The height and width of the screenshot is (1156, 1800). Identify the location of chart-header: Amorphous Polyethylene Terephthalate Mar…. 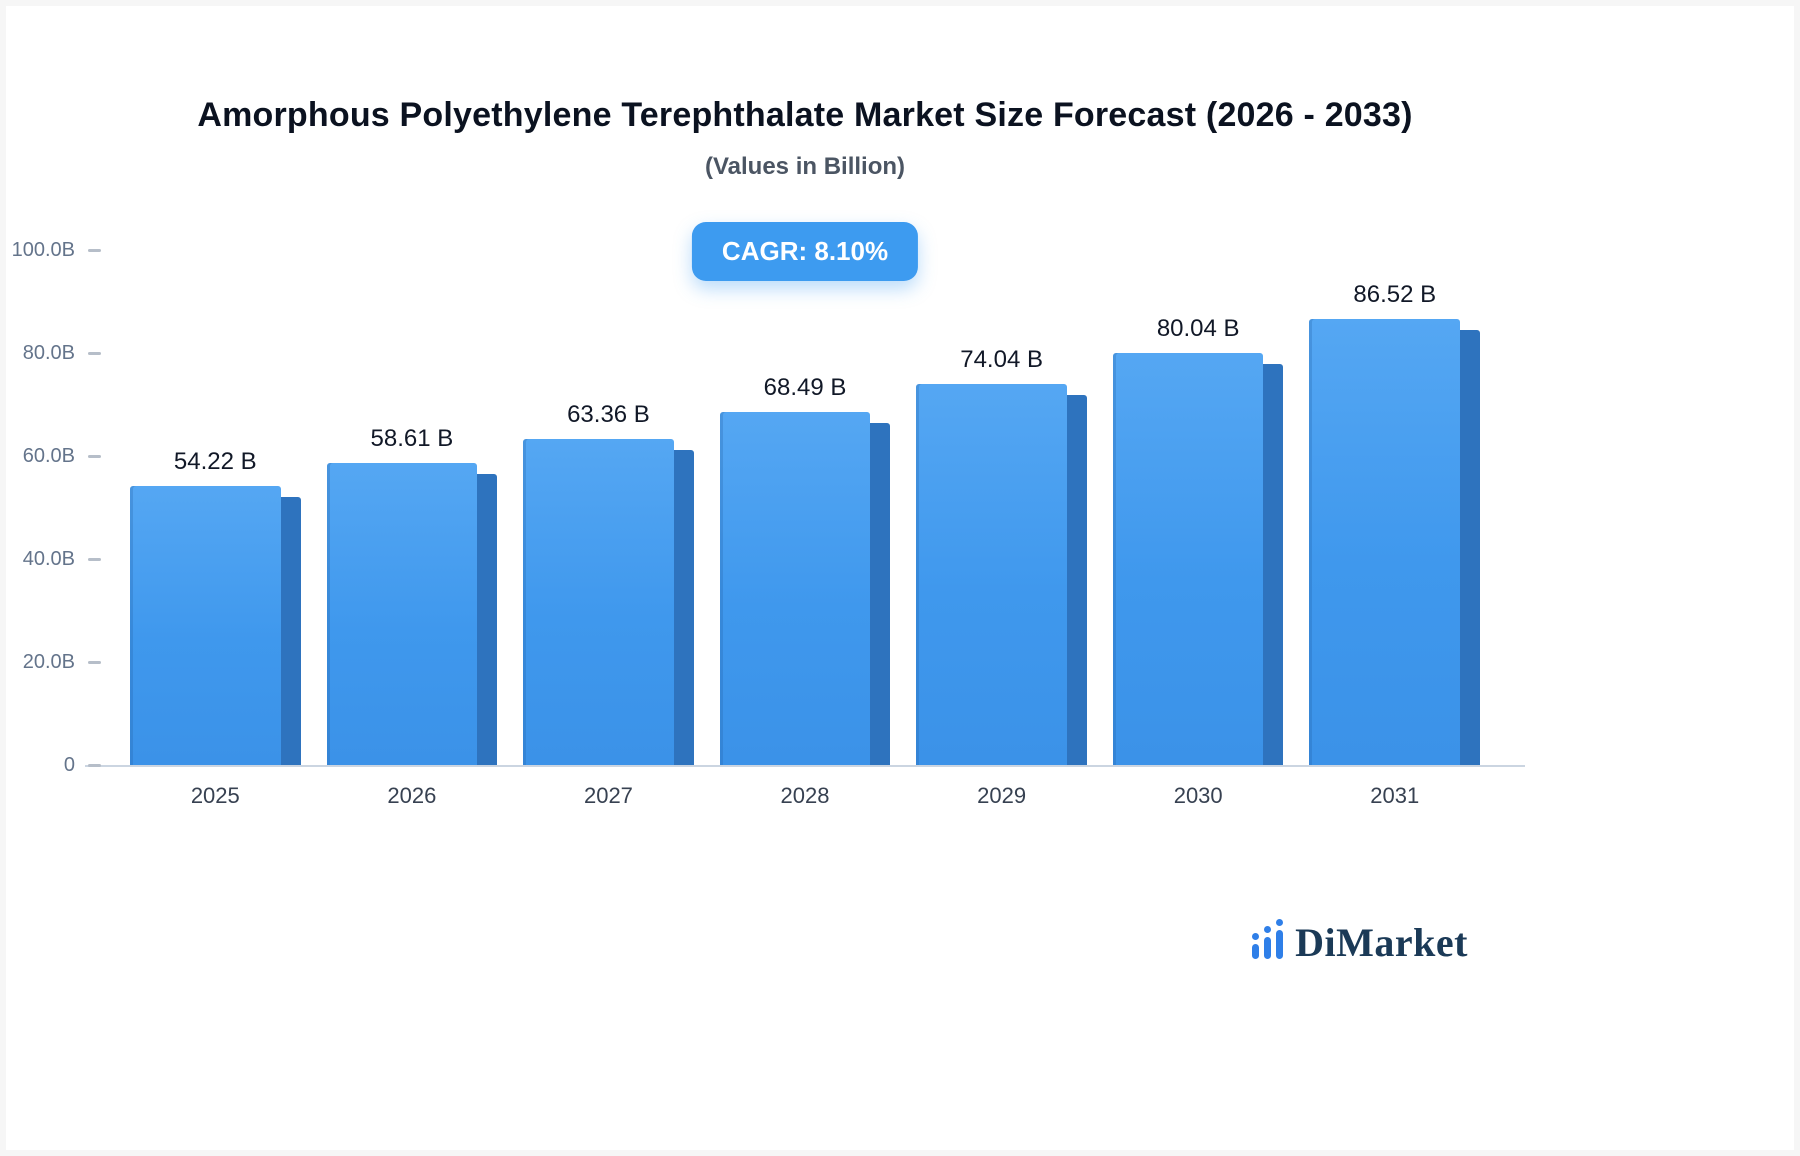
(805, 90).